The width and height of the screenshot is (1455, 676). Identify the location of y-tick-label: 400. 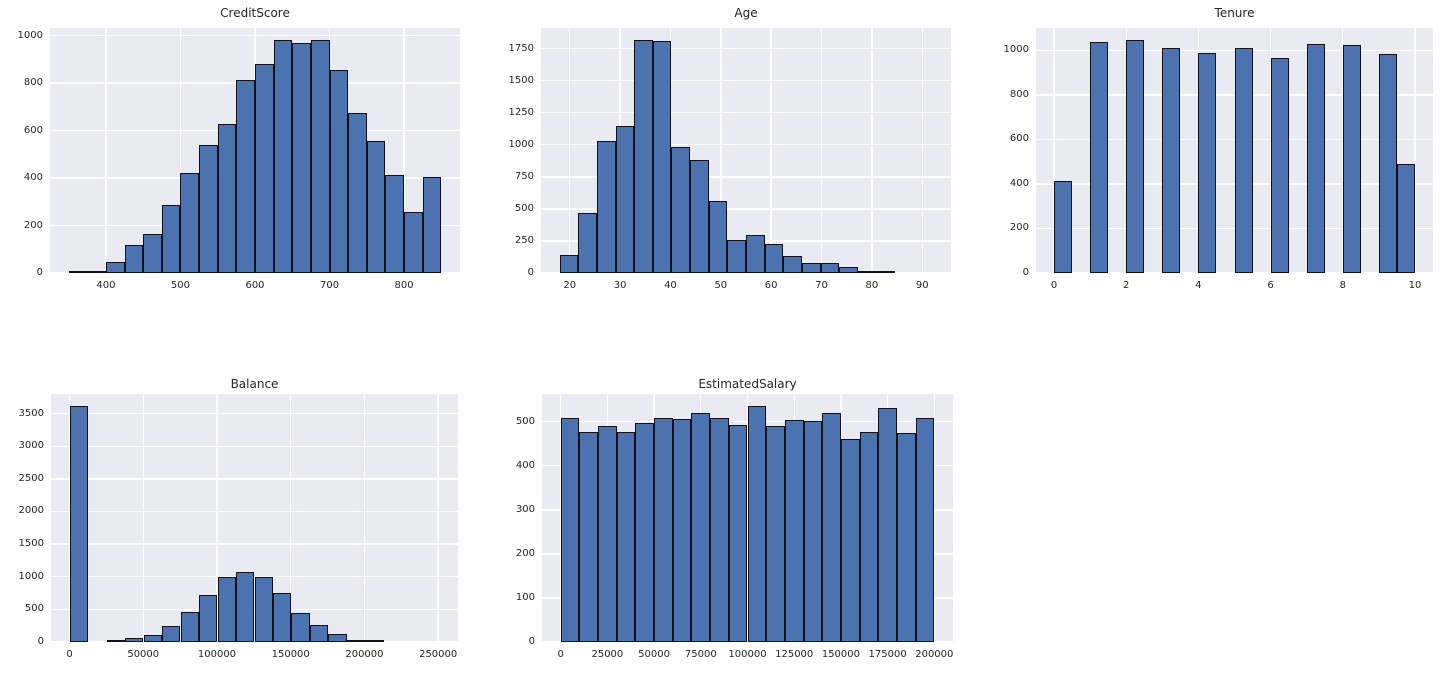
(33, 178).